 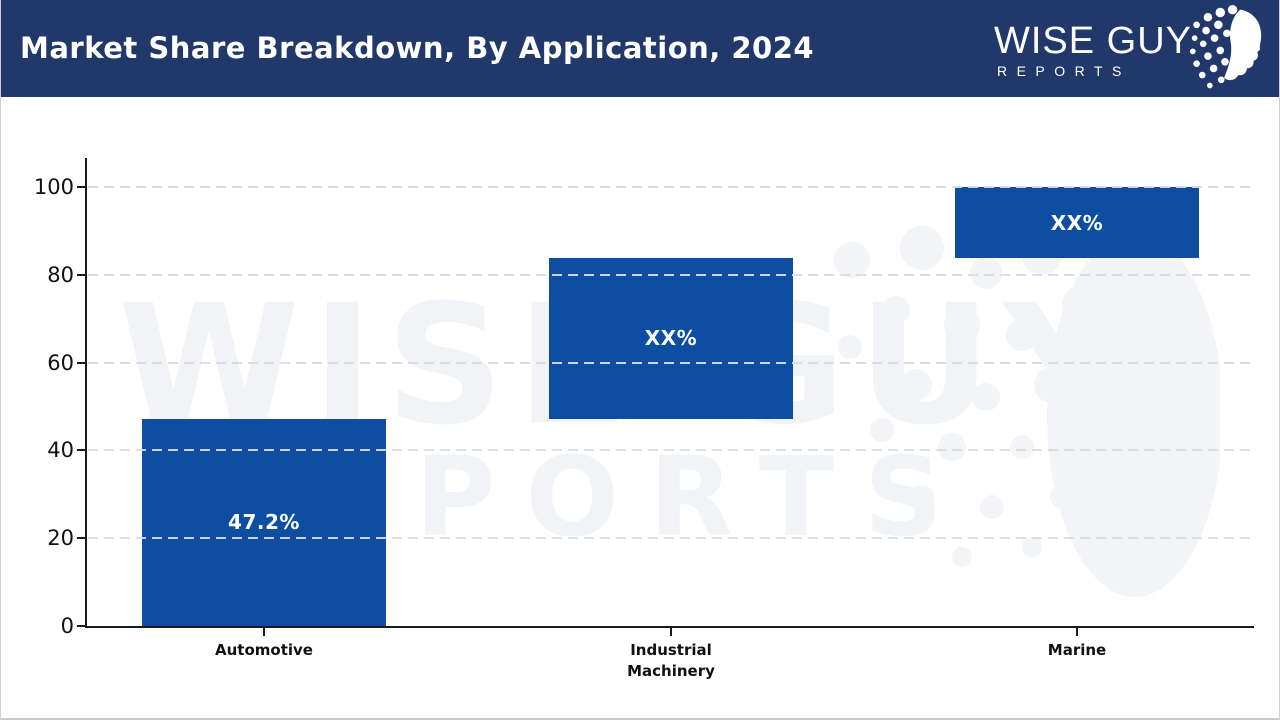 What do you see at coordinates (264, 650) in the screenshot?
I see `x-tick-label: Automotive` at bounding box center [264, 650].